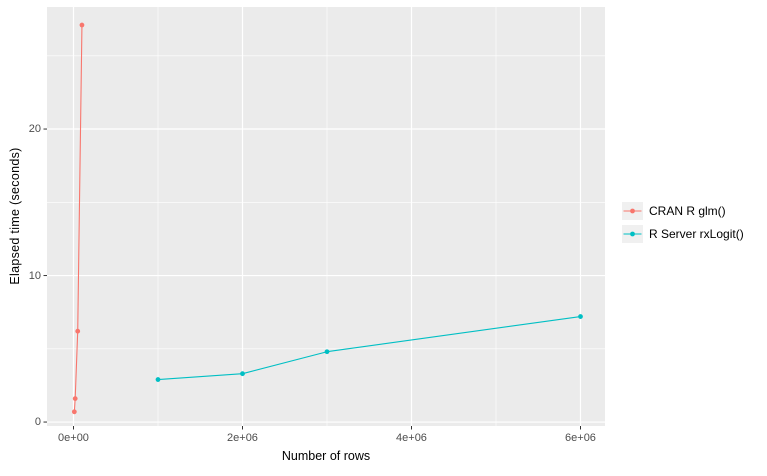  What do you see at coordinates (326, 456) in the screenshot?
I see `x-axis-title: Number of rows` at bounding box center [326, 456].